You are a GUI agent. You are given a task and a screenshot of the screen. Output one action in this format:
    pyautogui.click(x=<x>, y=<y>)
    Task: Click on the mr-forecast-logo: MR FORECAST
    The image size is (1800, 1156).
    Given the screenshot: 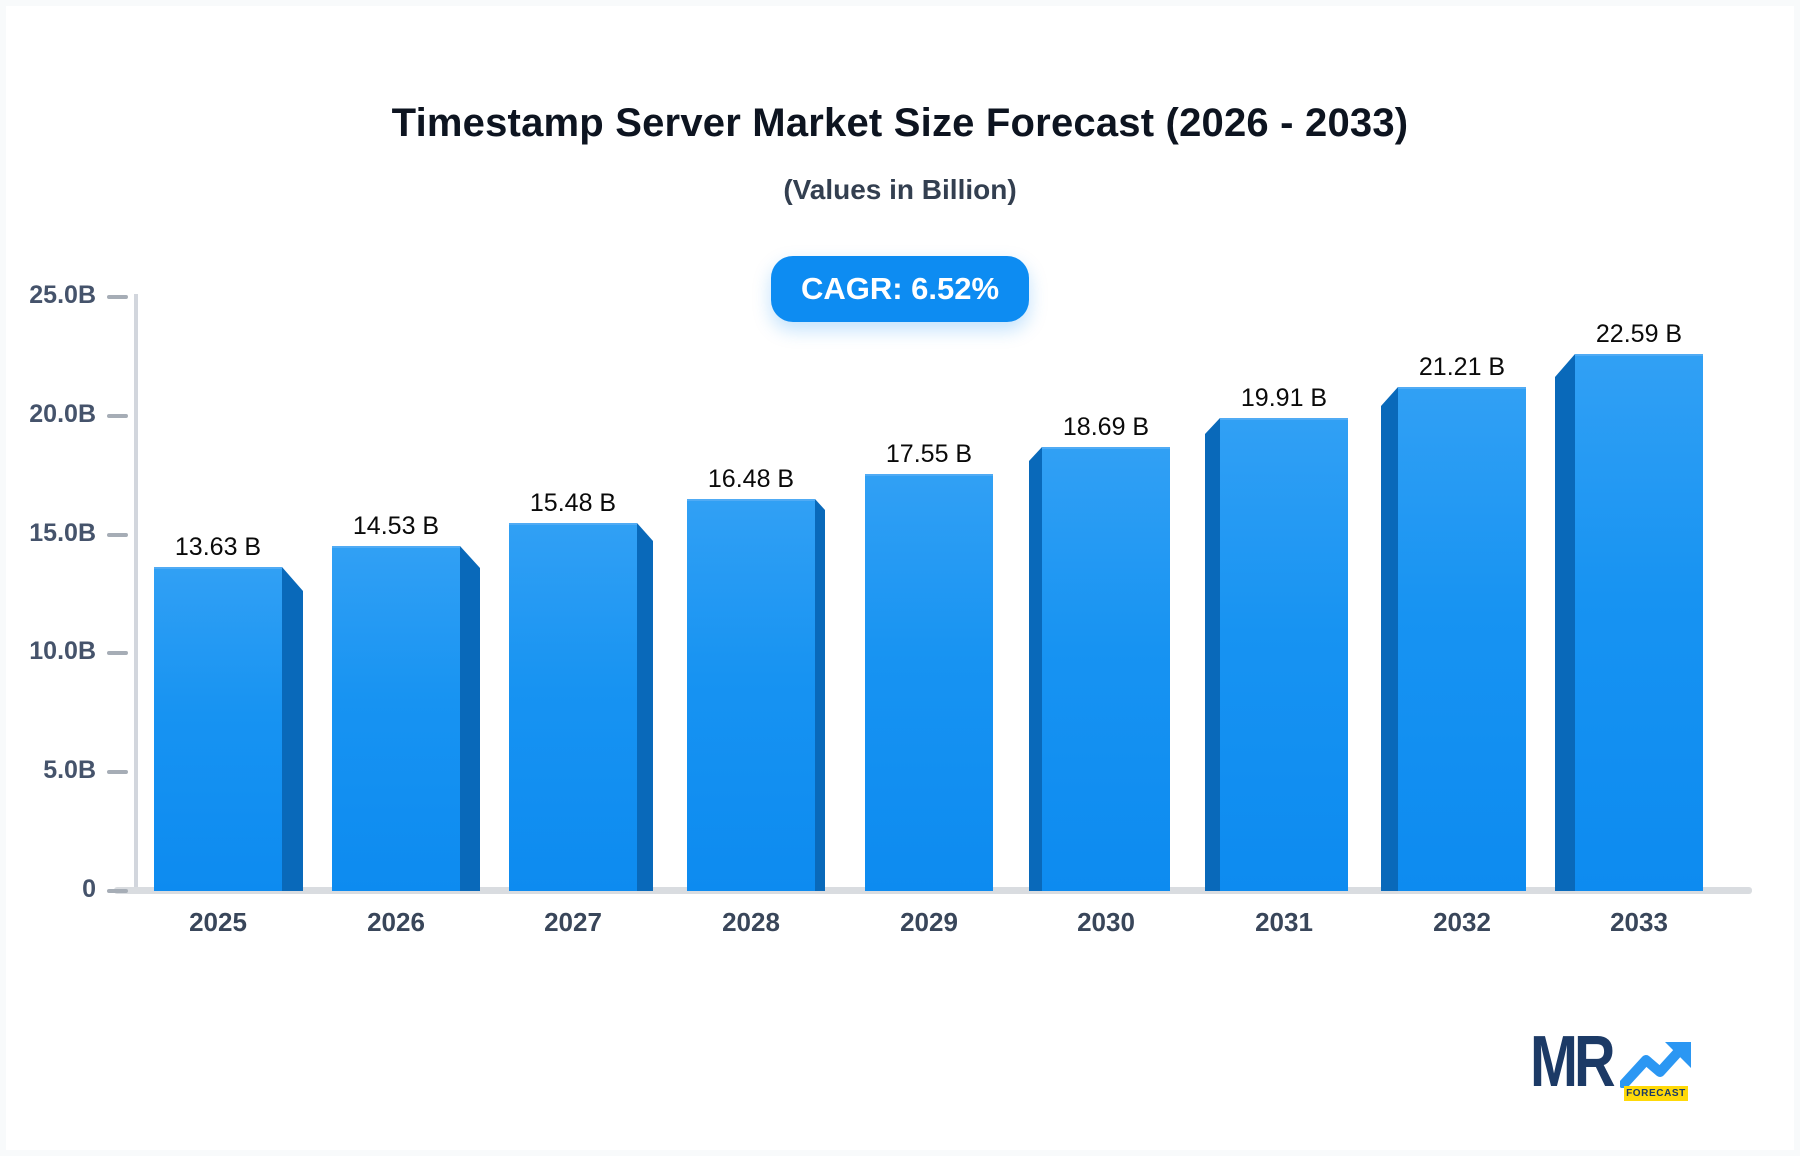 What is the action you would take?
    pyautogui.click(x=1618, y=1067)
    